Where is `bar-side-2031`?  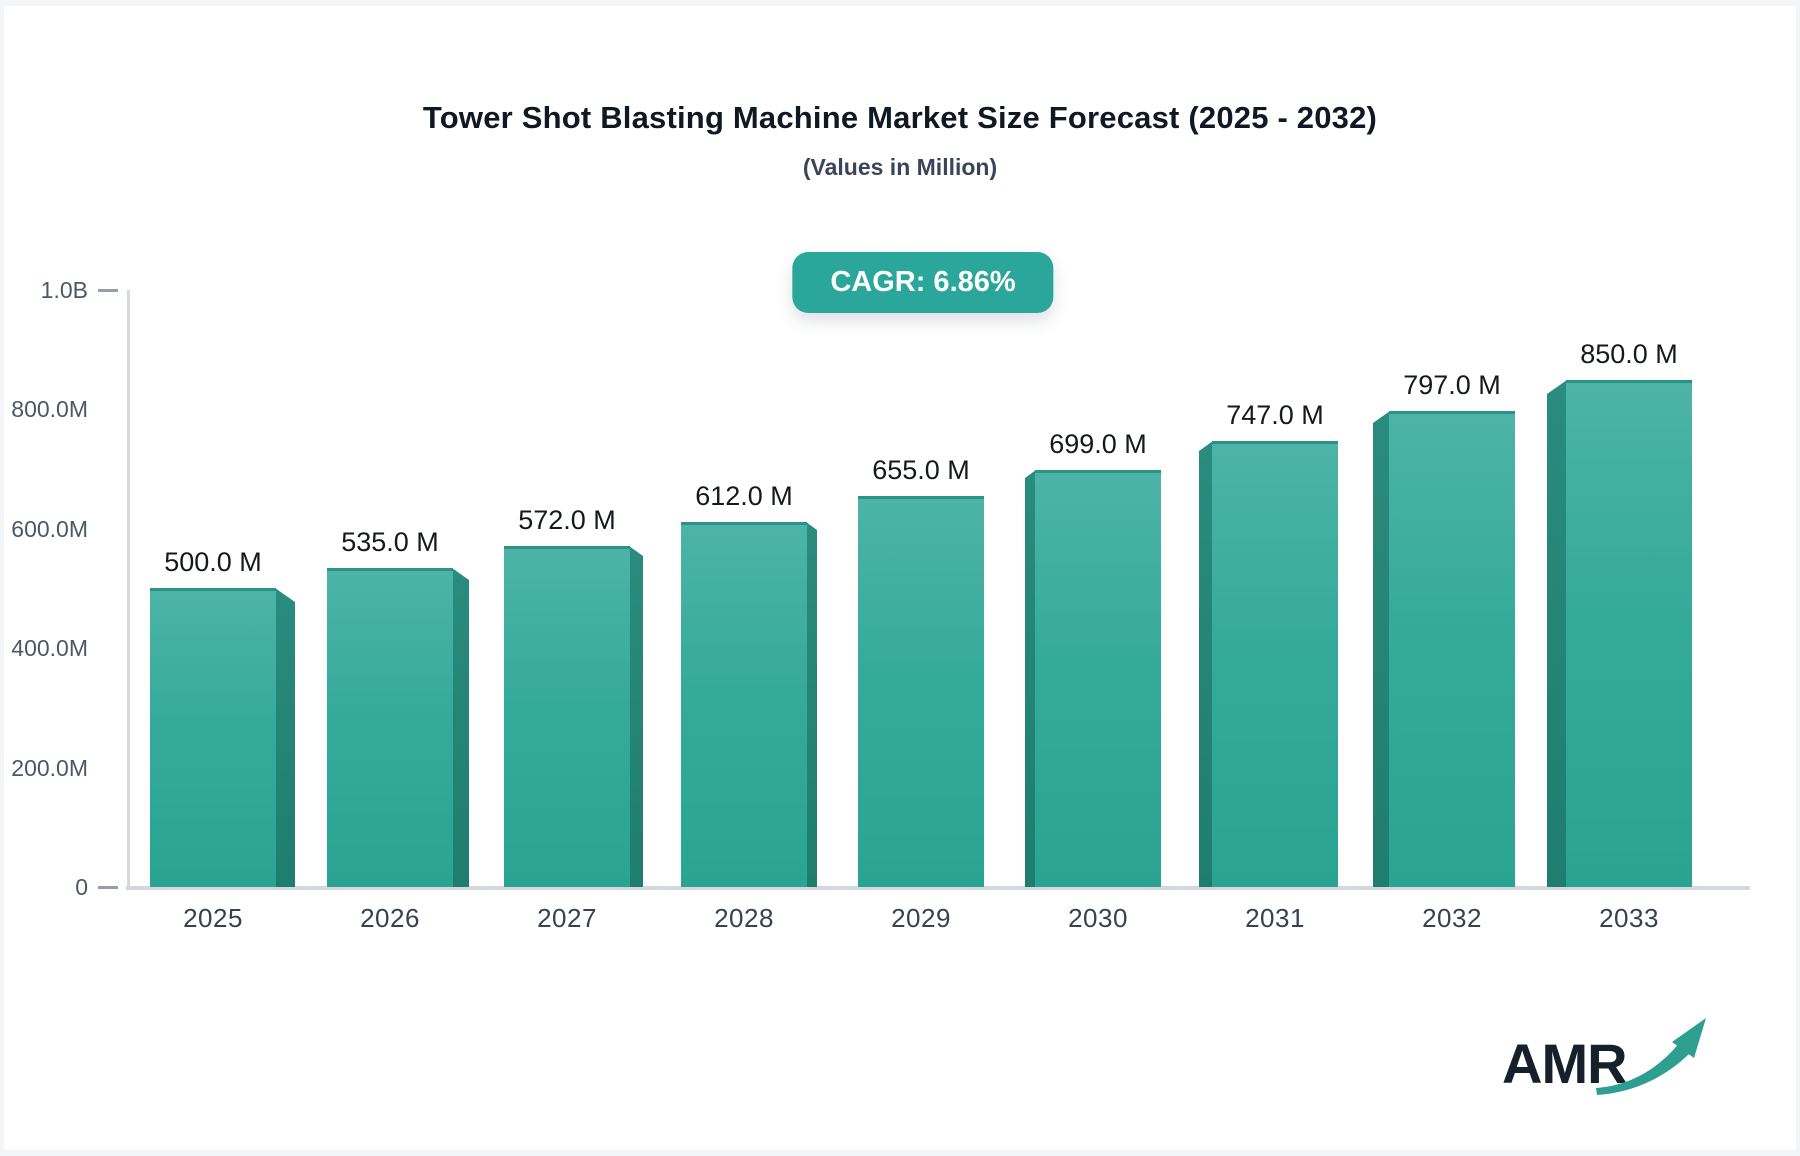
bar-side-2031 is located at coordinates (1206, 664).